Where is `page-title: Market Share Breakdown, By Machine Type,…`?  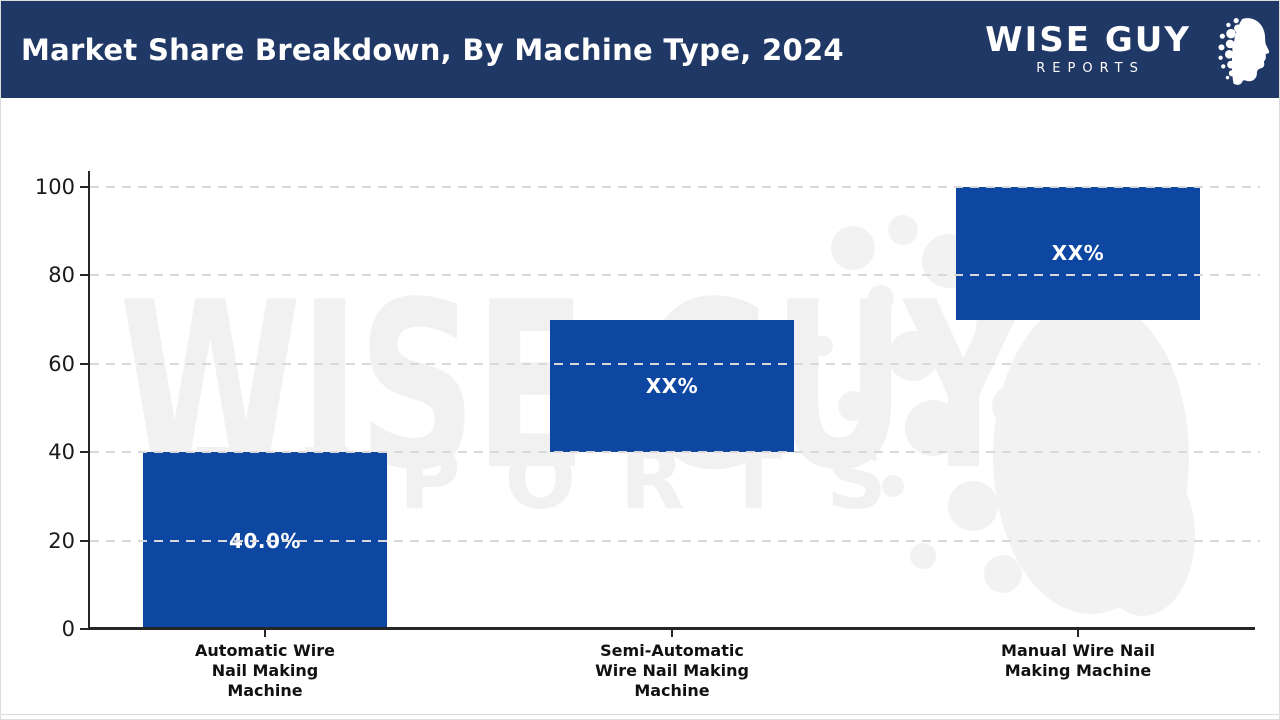
page-title: Market Share Breakdown, By Machine Type,… is located at coordinates (432, 49).